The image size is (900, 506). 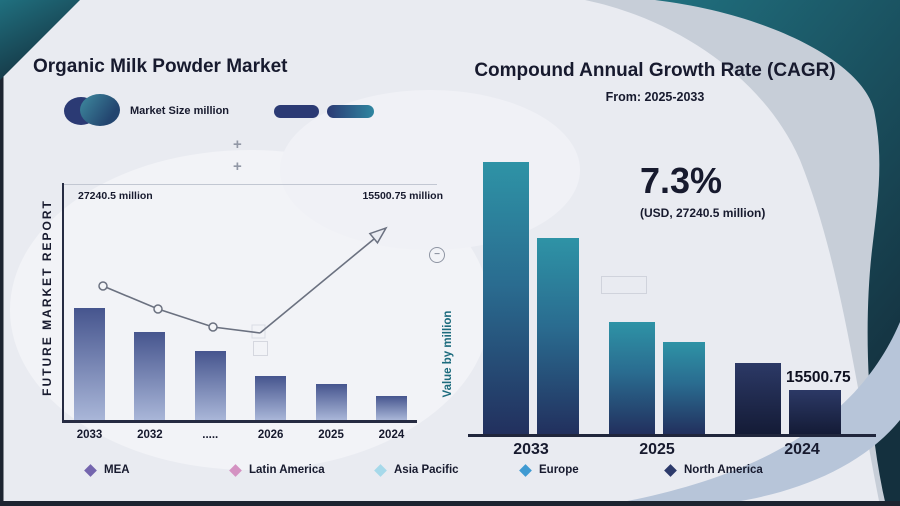 I want to click on legend-item-north-america: North America, so click(x=737, y=470).